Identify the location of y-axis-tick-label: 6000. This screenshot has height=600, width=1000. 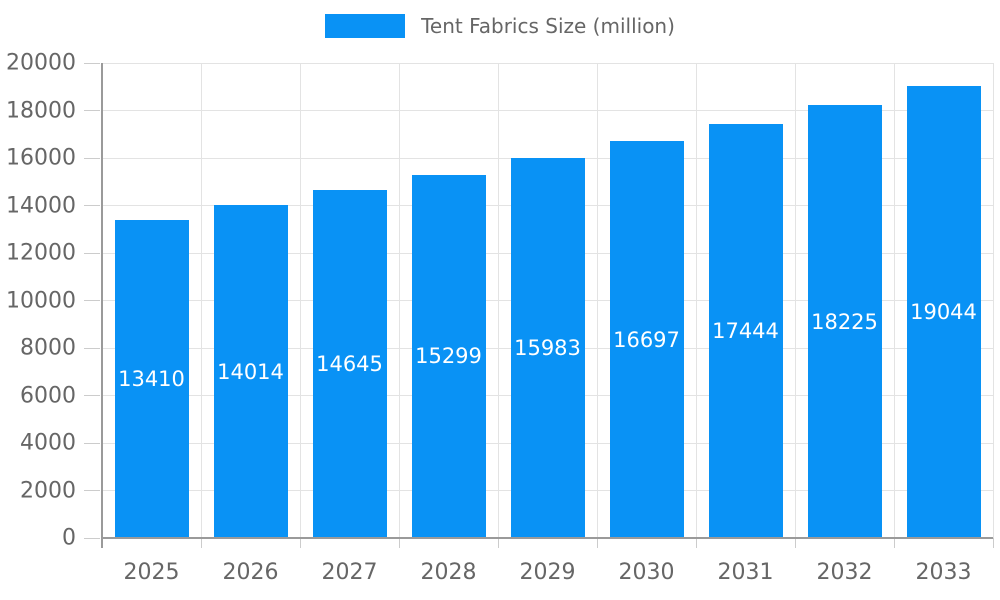
(48, 395).